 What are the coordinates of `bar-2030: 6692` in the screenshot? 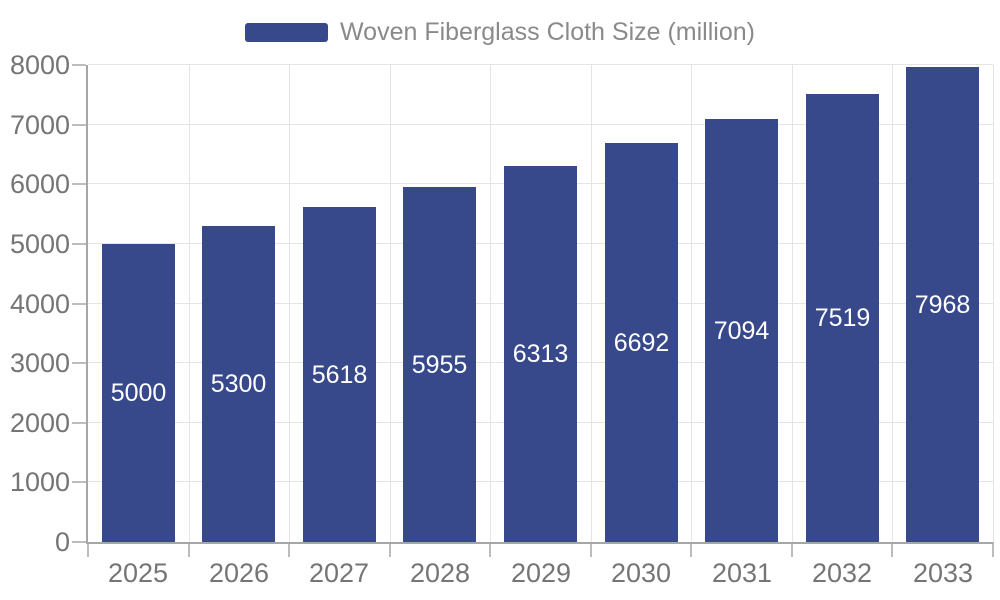 It's located at (641, 342).